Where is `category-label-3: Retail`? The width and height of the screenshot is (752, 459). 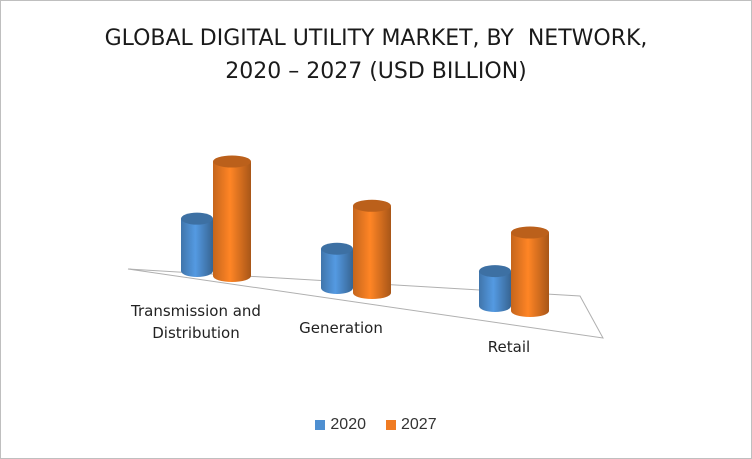 category-label-3: Retail is located at coordinates (509, 347).